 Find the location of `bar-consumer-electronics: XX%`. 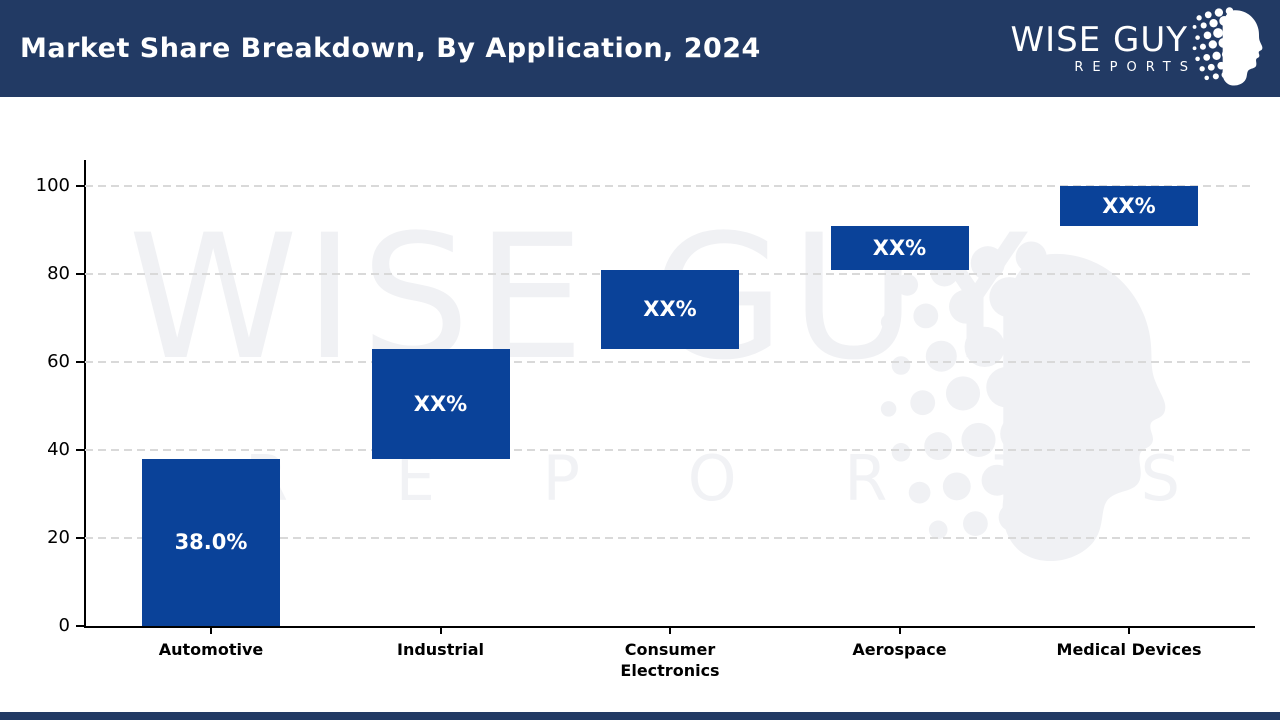

bar-consumer-electronics: XX% is located at coordinates (670, 309).